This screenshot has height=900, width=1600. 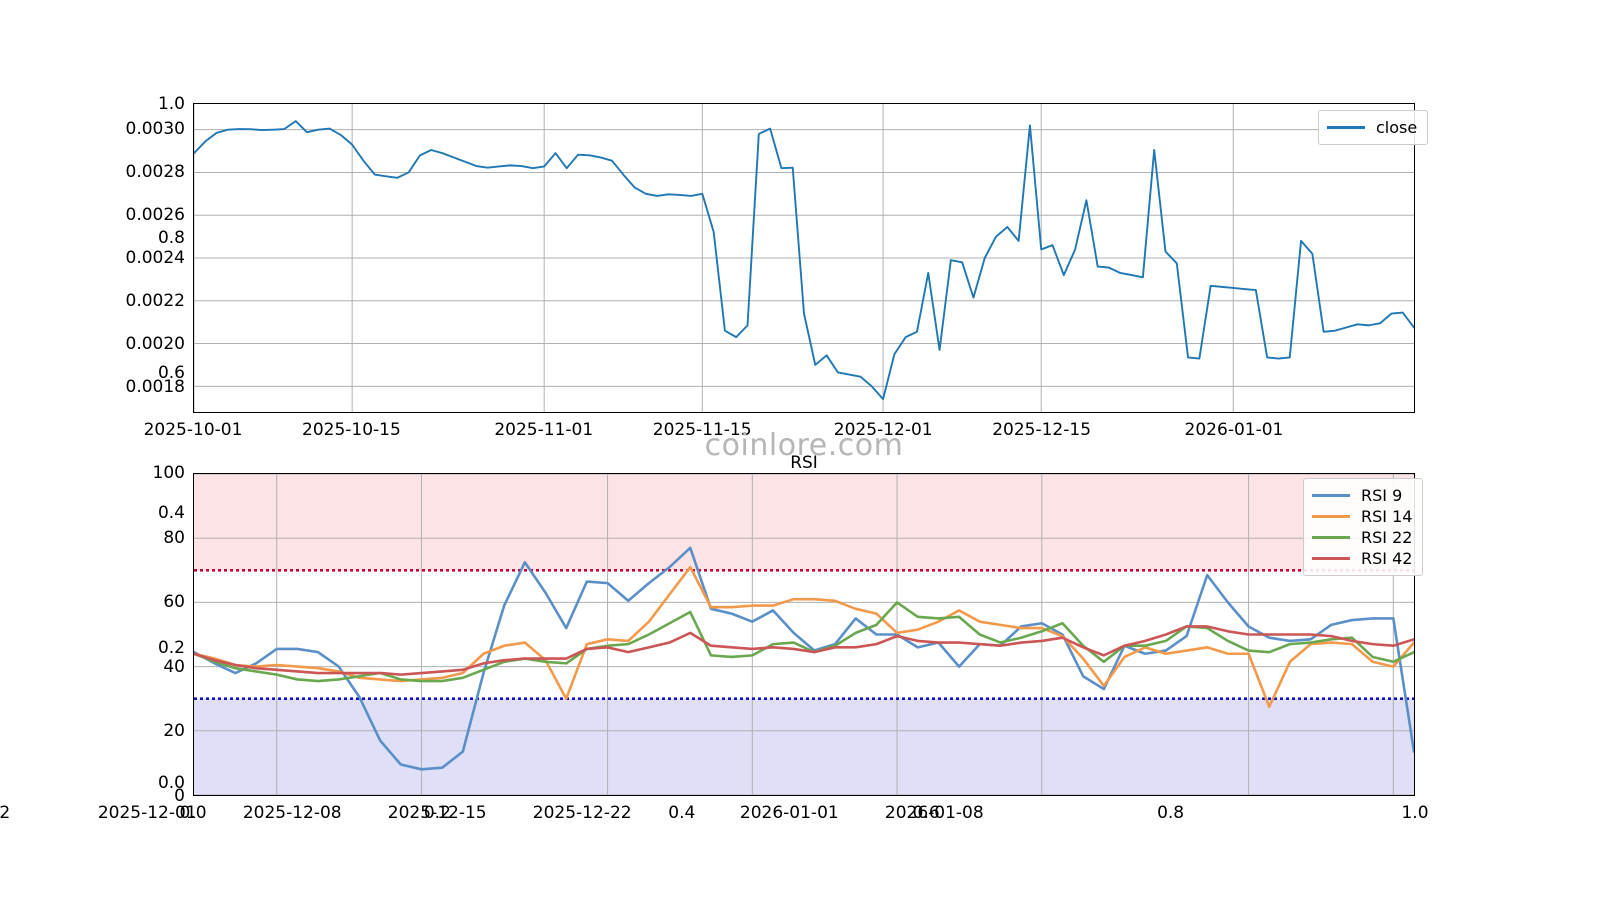 I want to click on legend-item-rsi-22: RSI 22, so click(x=1362, y=537).